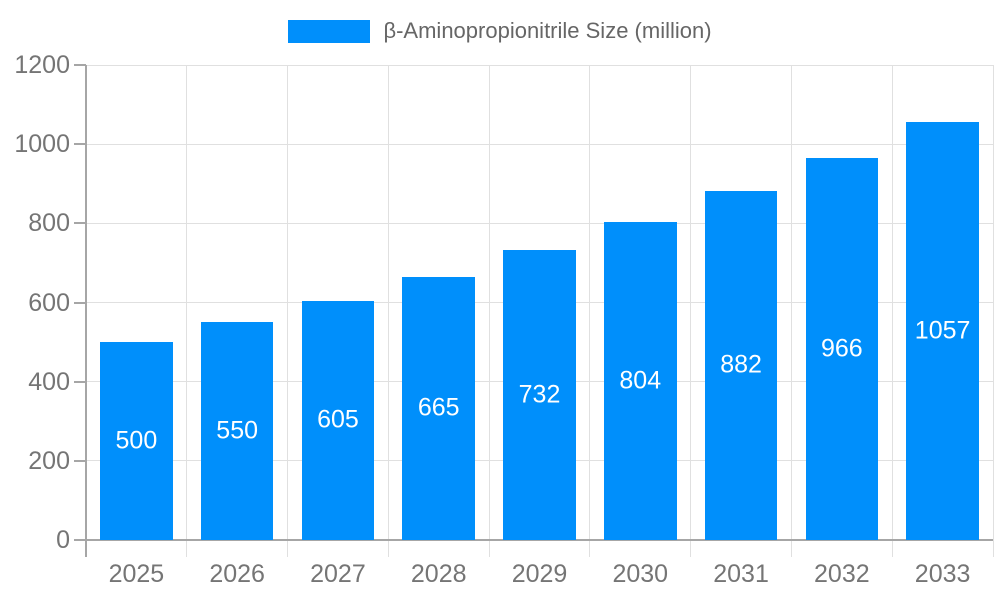  What do you see at coordinates (539, 540) in the screenshot?
I see `x-axis-line` at bounding box center [539, 540].